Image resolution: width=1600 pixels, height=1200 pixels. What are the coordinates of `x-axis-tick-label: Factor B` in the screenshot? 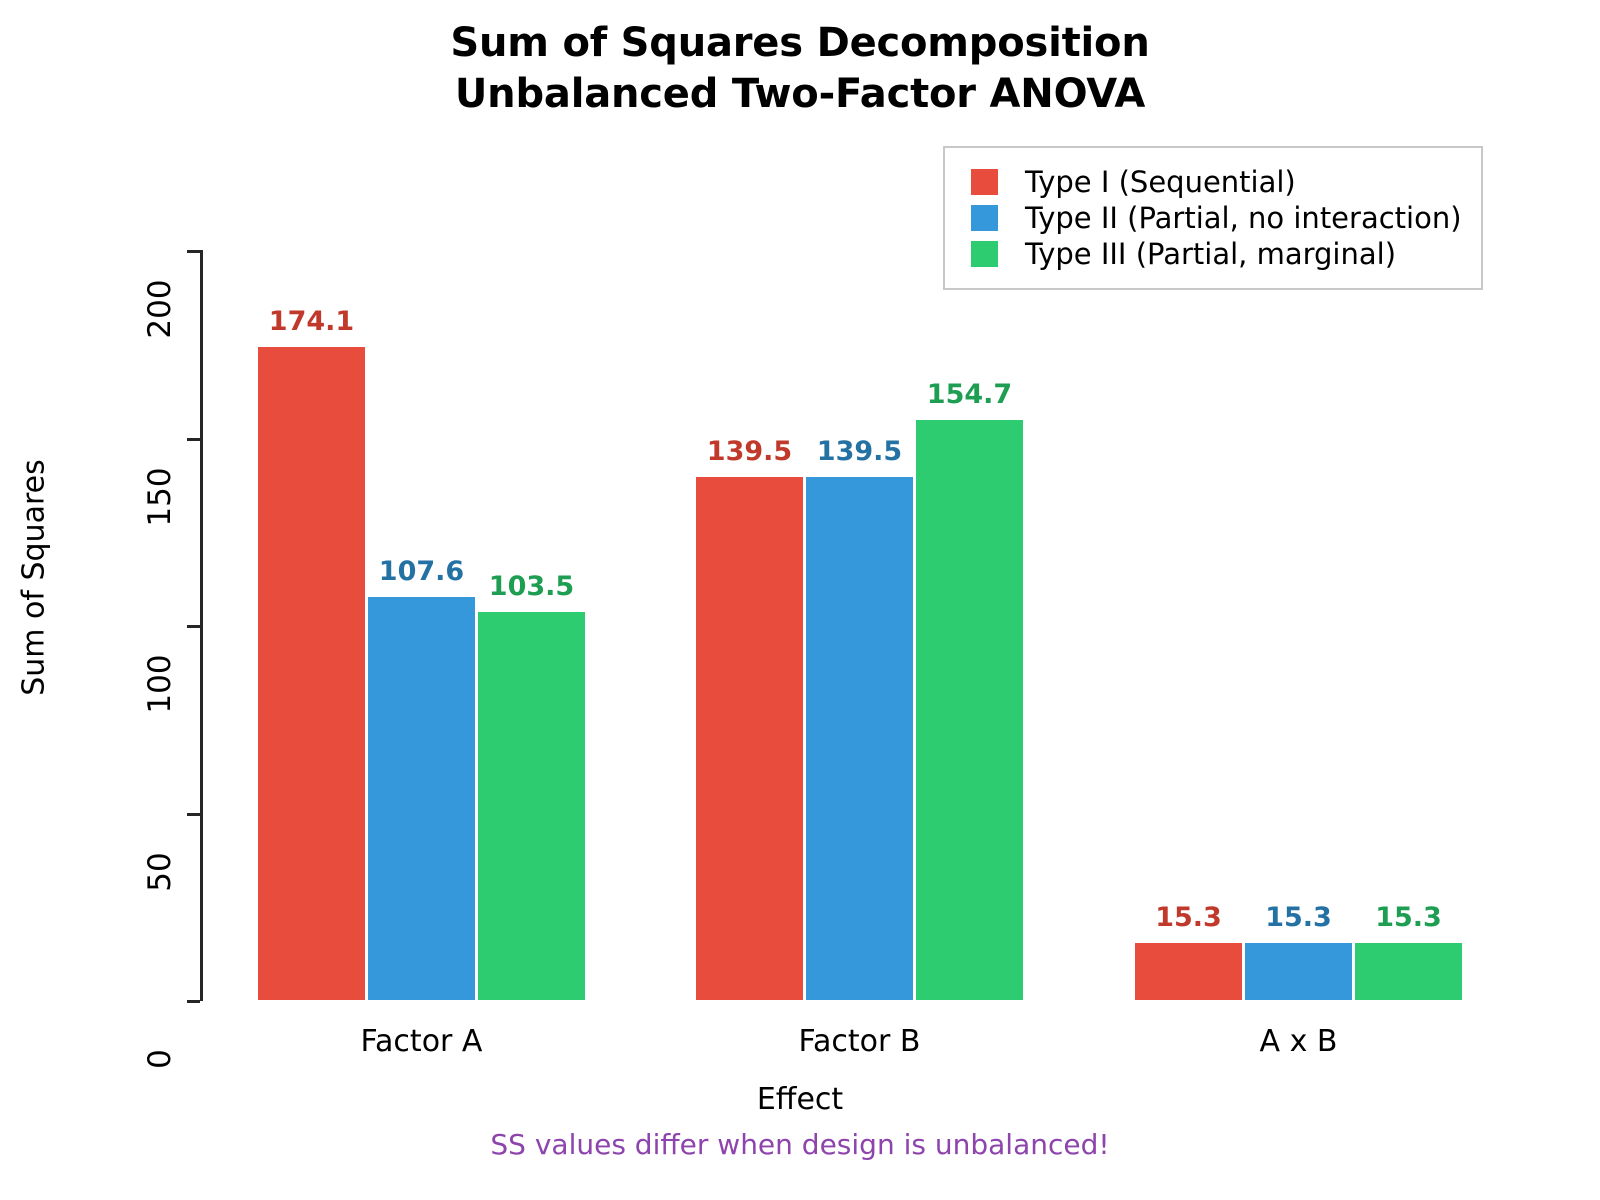 It's located at (859, 1041).